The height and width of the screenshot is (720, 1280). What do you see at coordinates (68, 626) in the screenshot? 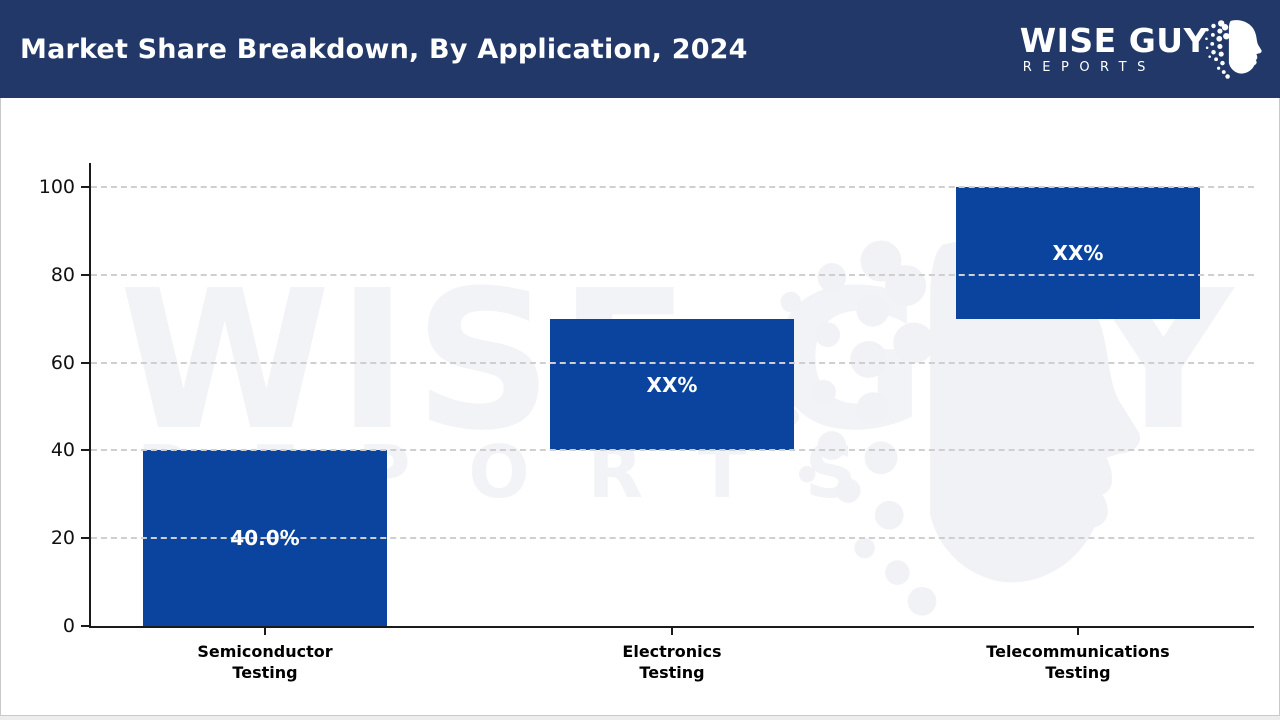
I see `y-tick-label: 0` at bounding box center [68, 626].